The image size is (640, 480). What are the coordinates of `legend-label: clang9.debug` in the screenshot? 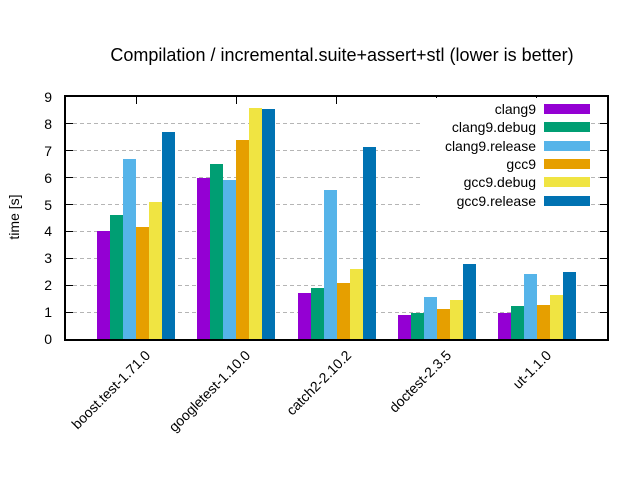 It's located at (493, 127).